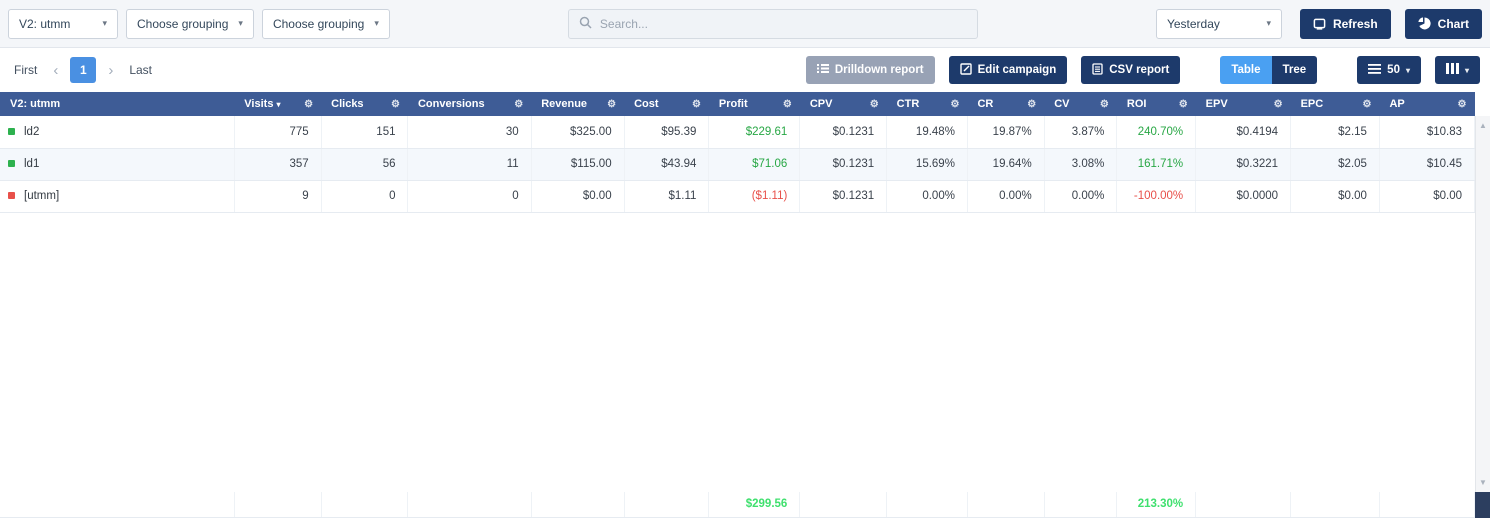 This screenshot has height=518, width=1490. What do you see at coordinates (578, 132) in the screenshot?
I see `cell-revenue: $325.00` at bounding box center [578, 132].